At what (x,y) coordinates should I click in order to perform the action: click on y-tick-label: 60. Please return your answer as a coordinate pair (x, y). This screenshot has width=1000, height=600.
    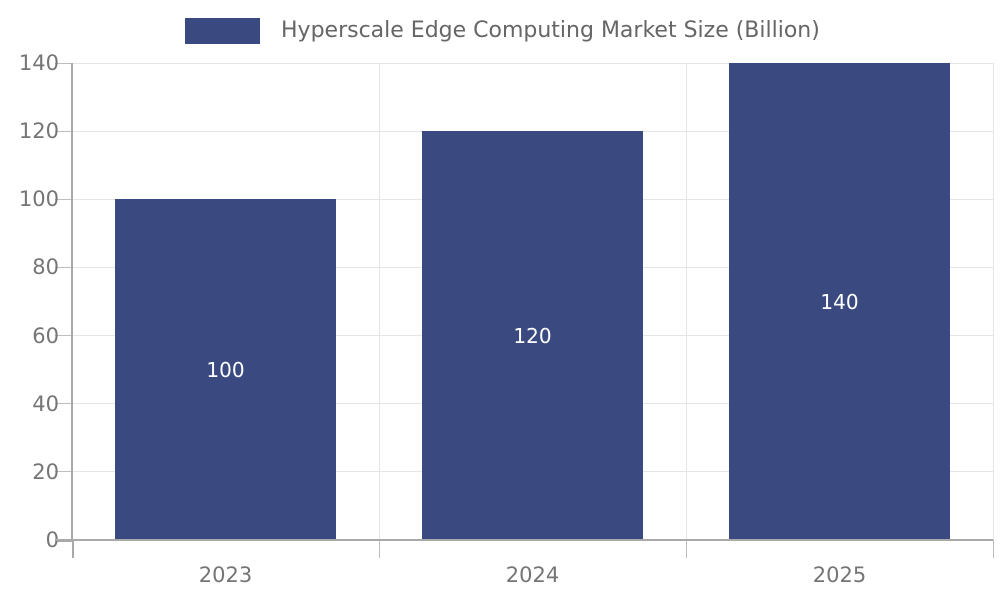
    Looking at the image, I should click on (45, 335).